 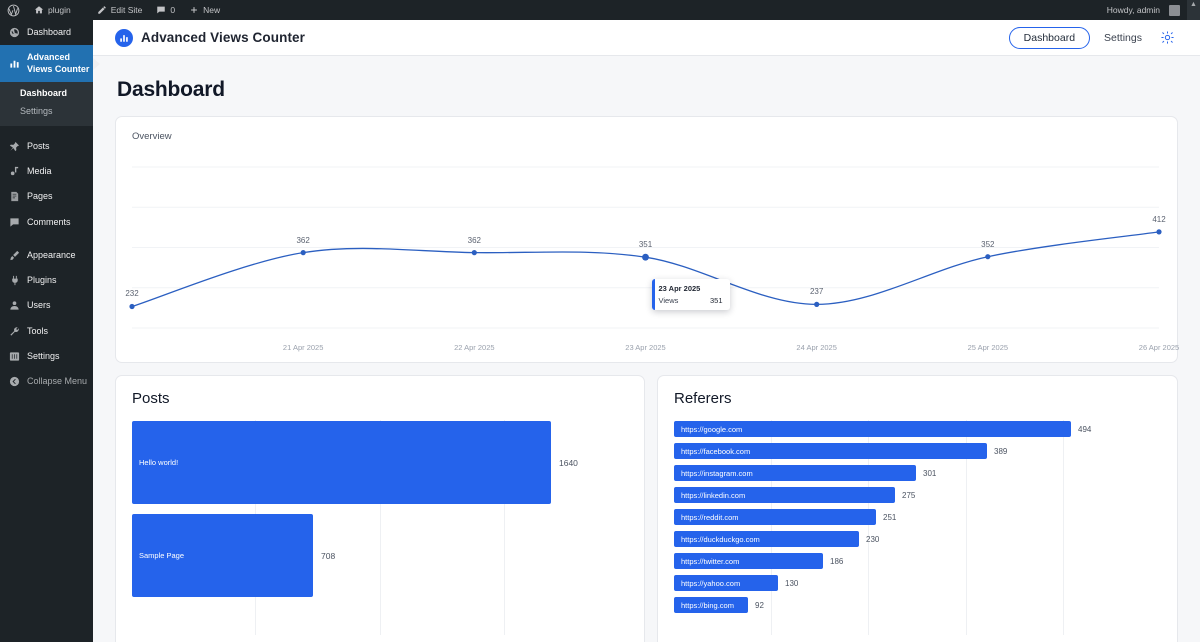 I want to click on x-axis-tick: 22 Apr 2025, so click(x=474, y=347).